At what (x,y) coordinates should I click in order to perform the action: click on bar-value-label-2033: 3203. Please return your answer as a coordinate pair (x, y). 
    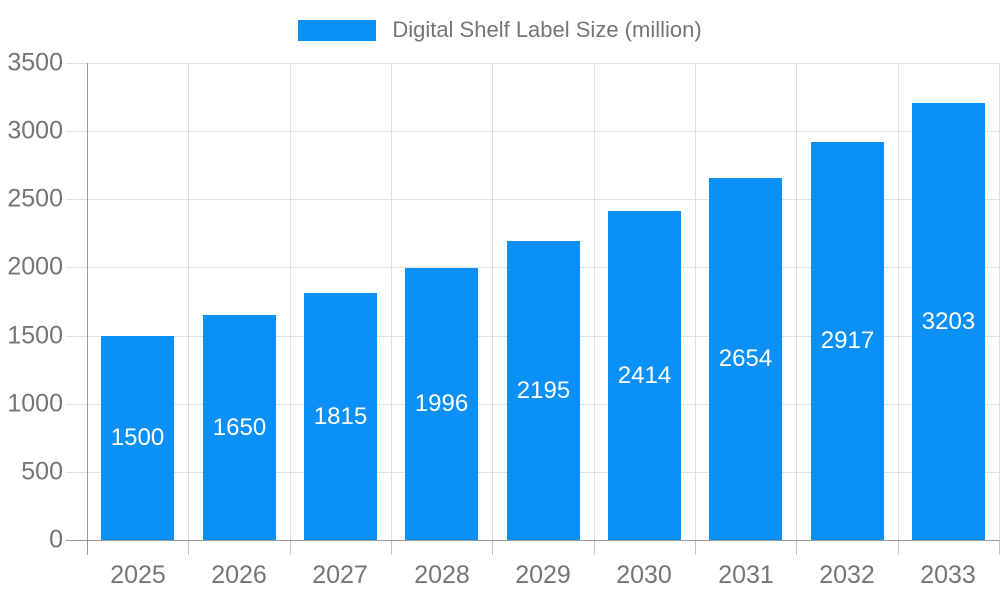
    Looking at the image, I should click on (948, 321).